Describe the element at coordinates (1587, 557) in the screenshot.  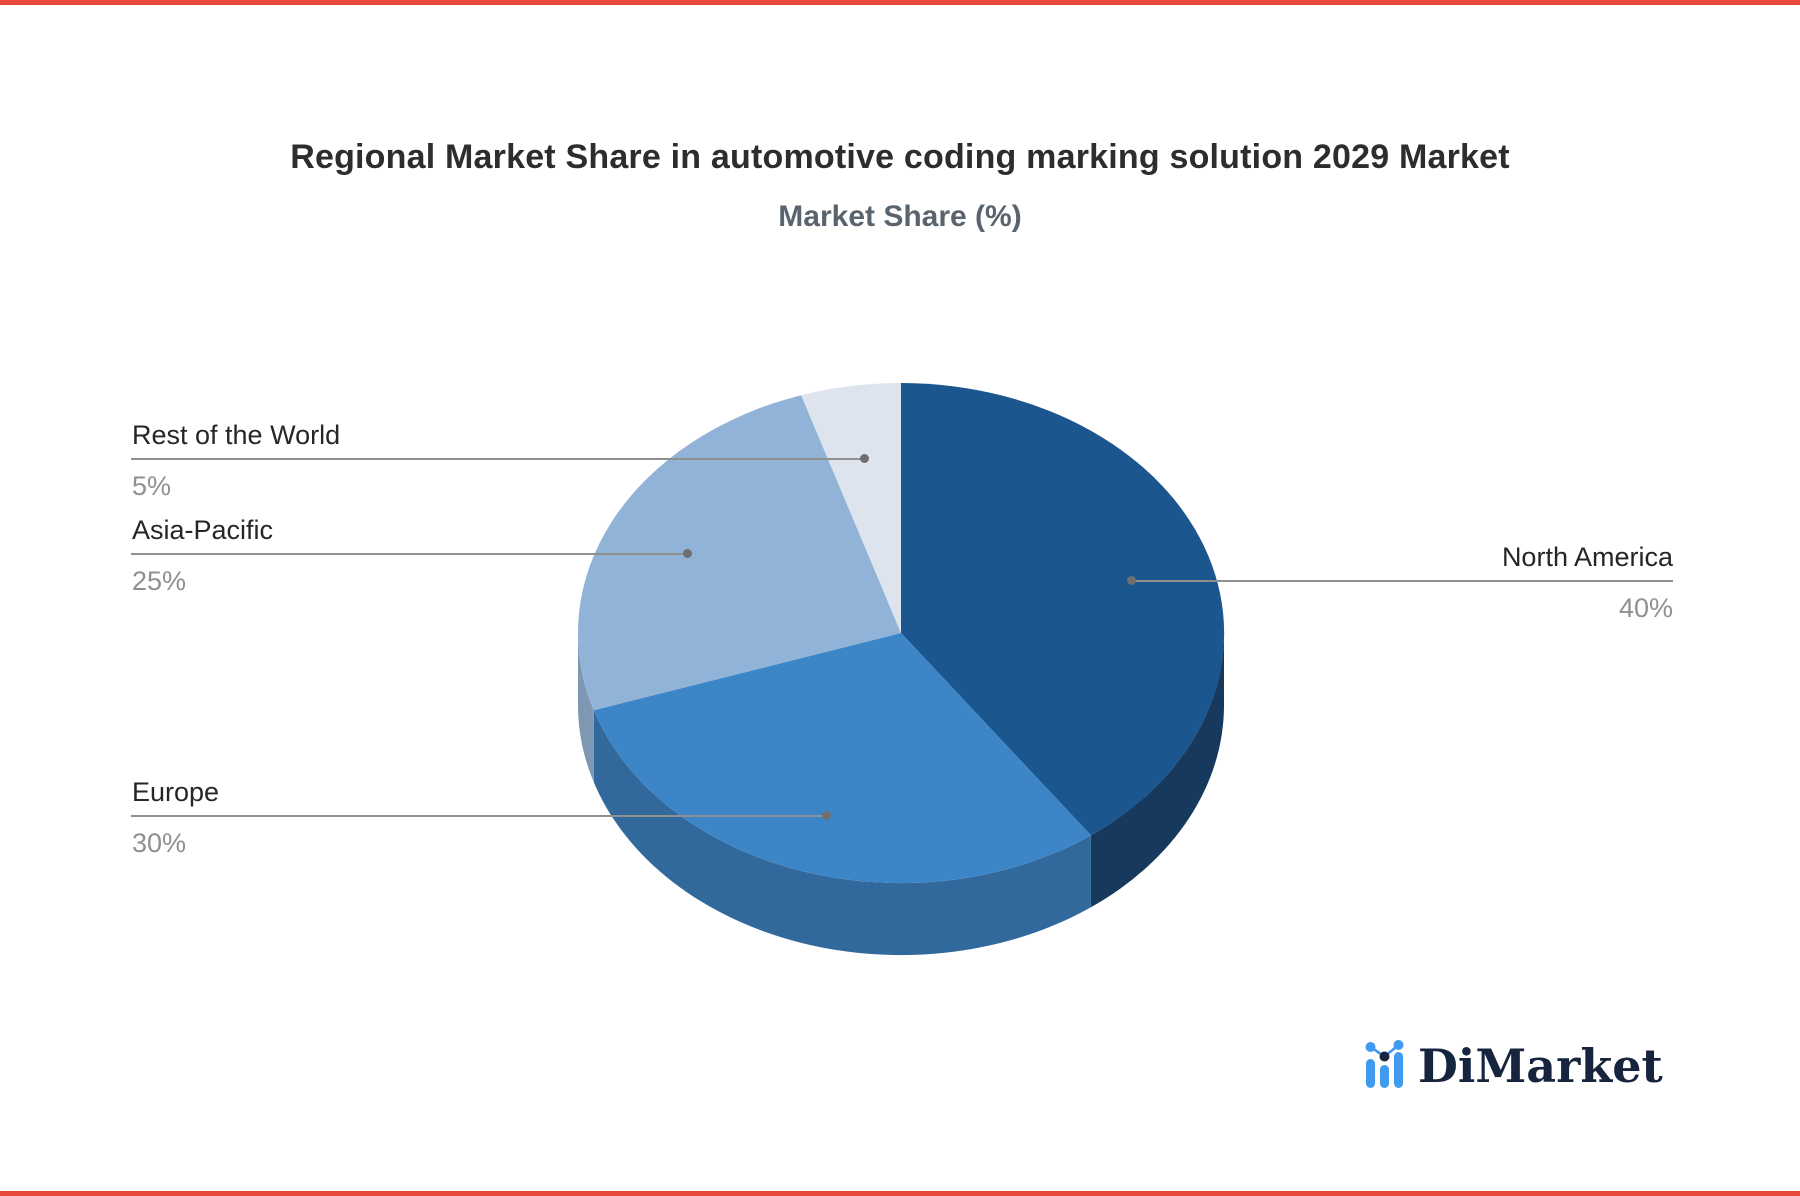
I see `slice-label: North America` at that location.